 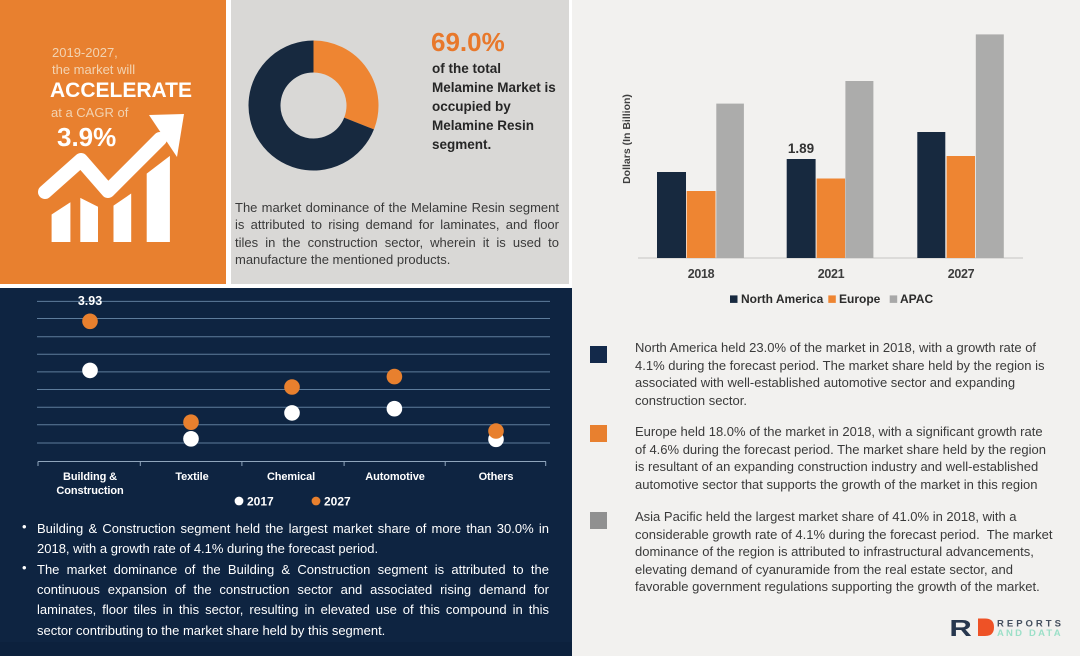 What do you see at coordinates (916, 299) in the screenshot?
I see `svg-text: APAC` at bounding box center [916, 299].